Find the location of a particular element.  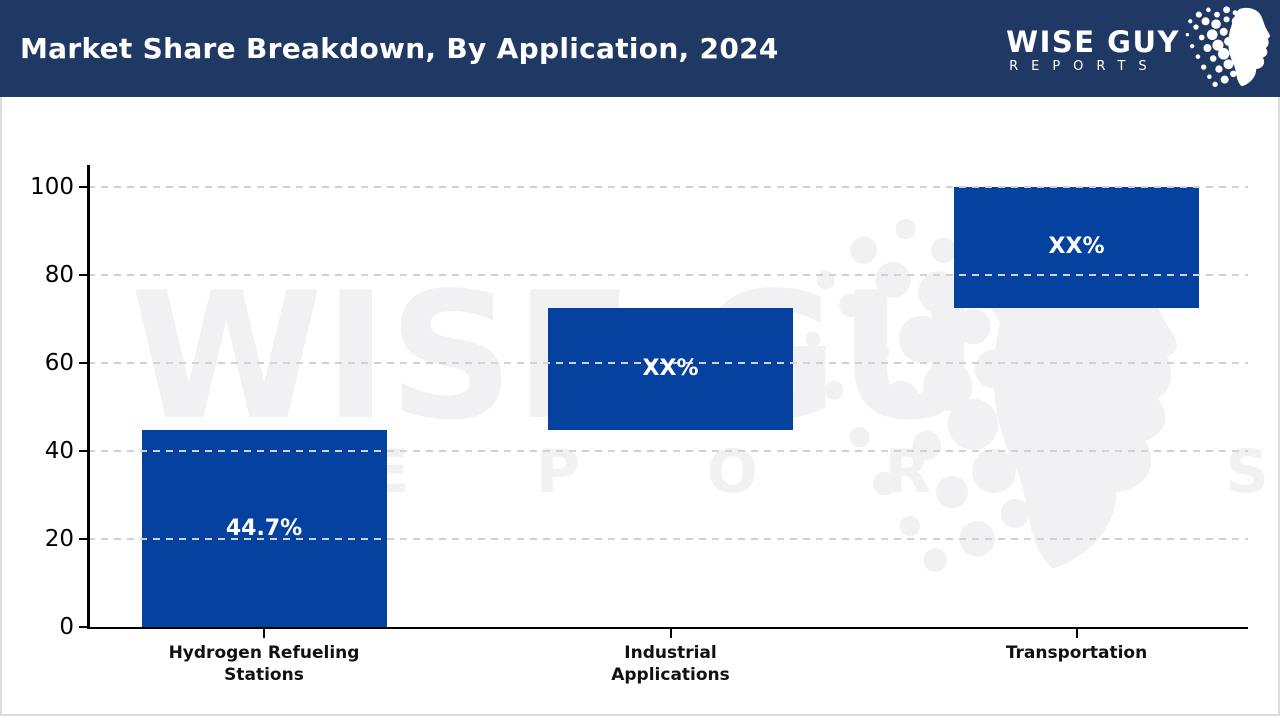

x-tick-label-line: Hydrogen Refueling is located at coordinates (264, 653).